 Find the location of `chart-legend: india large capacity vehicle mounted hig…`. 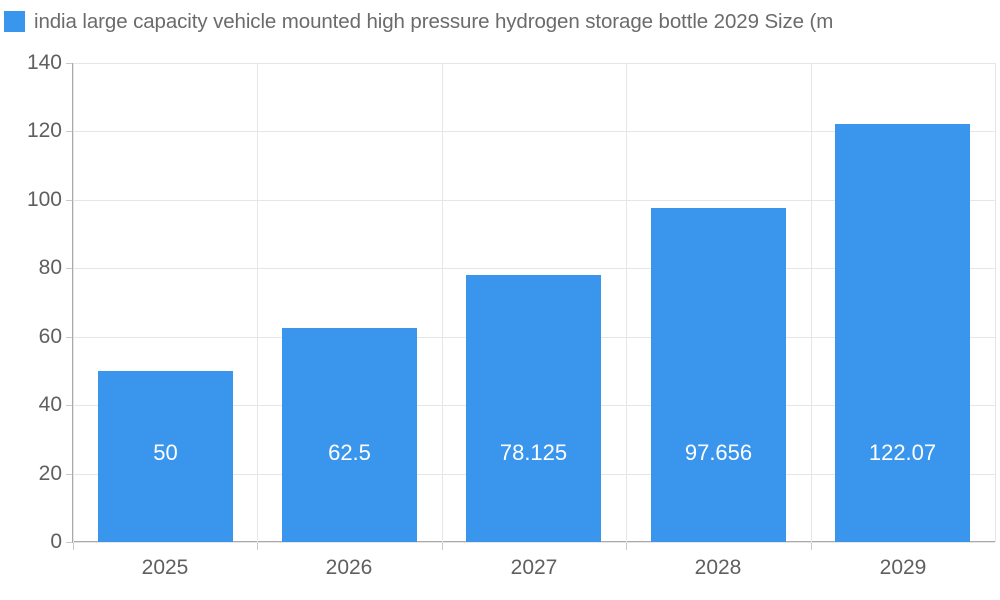

chart-legend: india large capacity vehicle mounted hig… is located at coordinates (500, 22).